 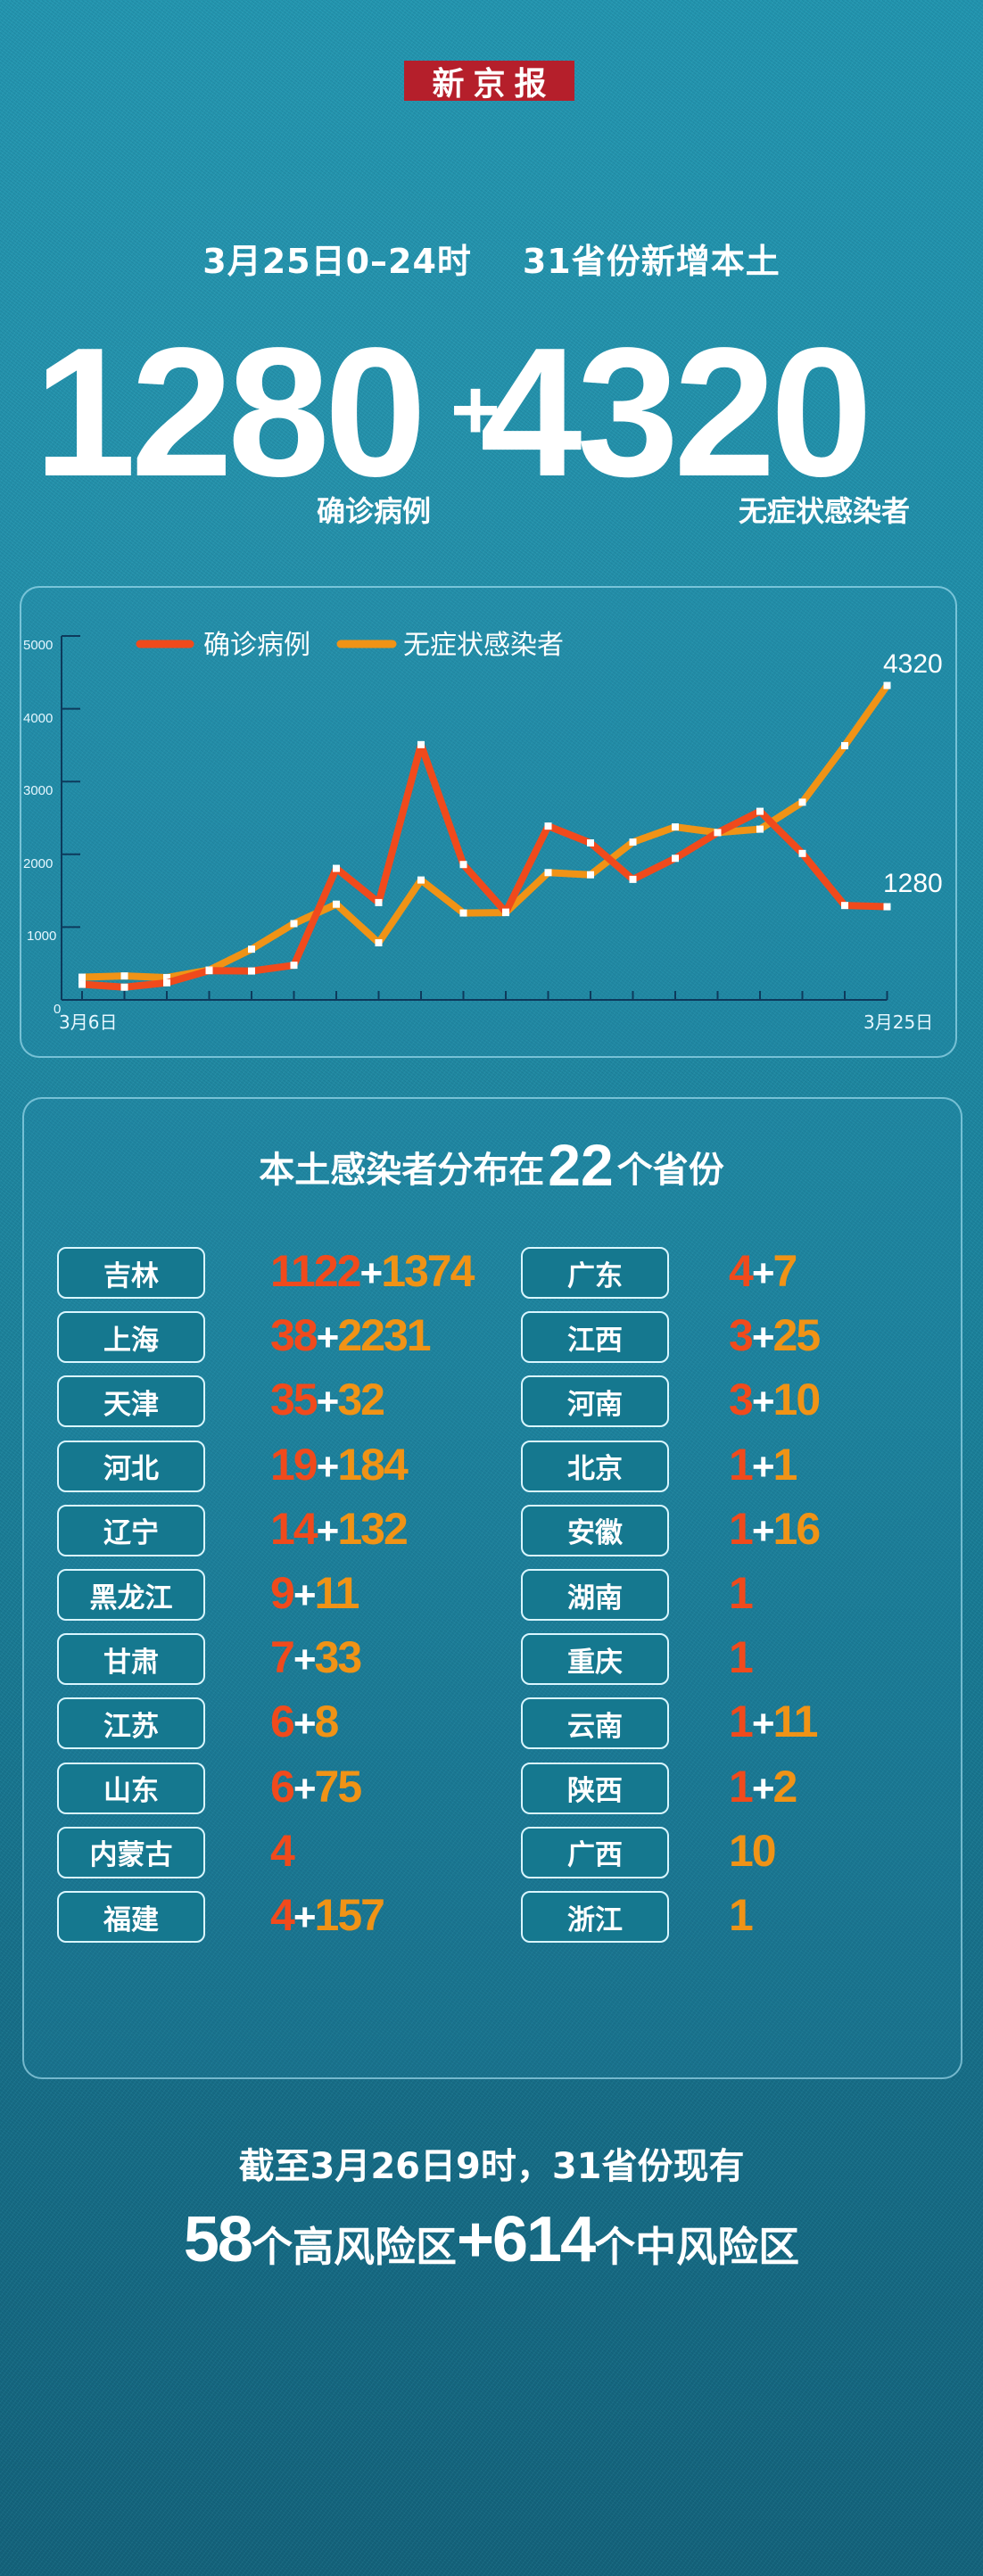 What do you see at coordinates (38, 864) in the screenshot?
I see `y-tick-2000: 2000` at bounding box center [38, 864].